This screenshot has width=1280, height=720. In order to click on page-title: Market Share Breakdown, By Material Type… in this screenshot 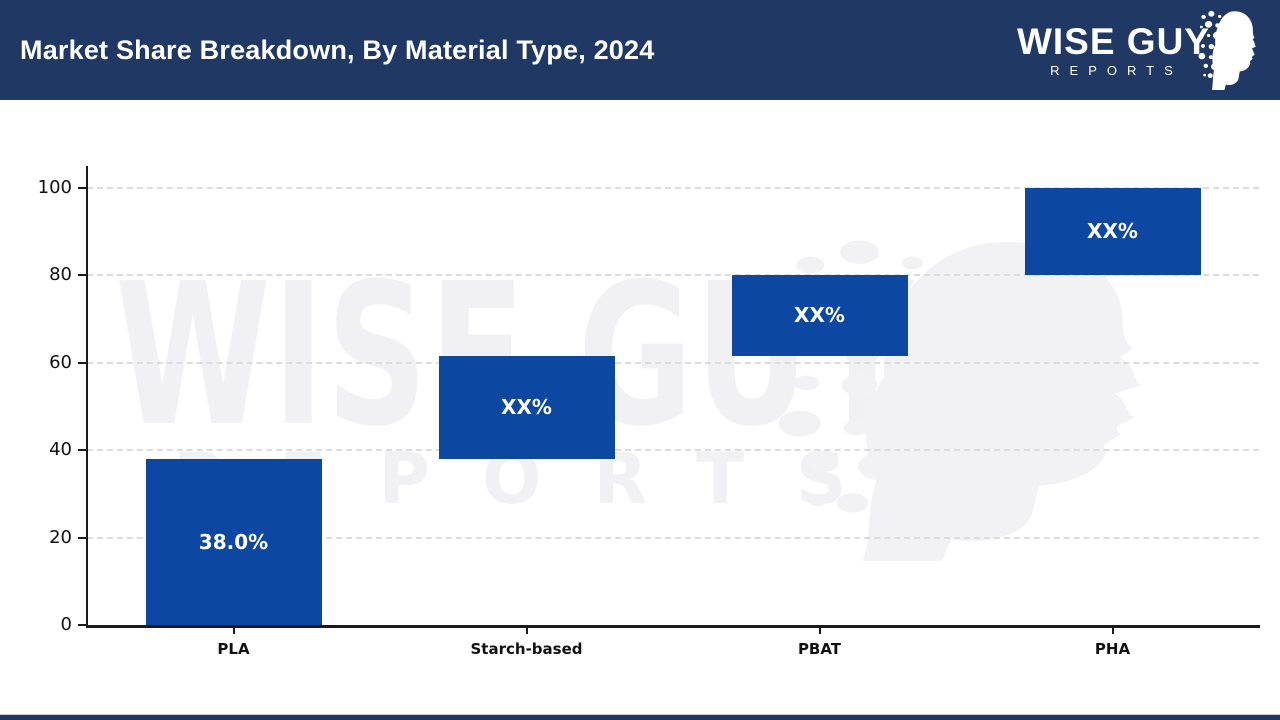, I will do `click(337, 49)`.